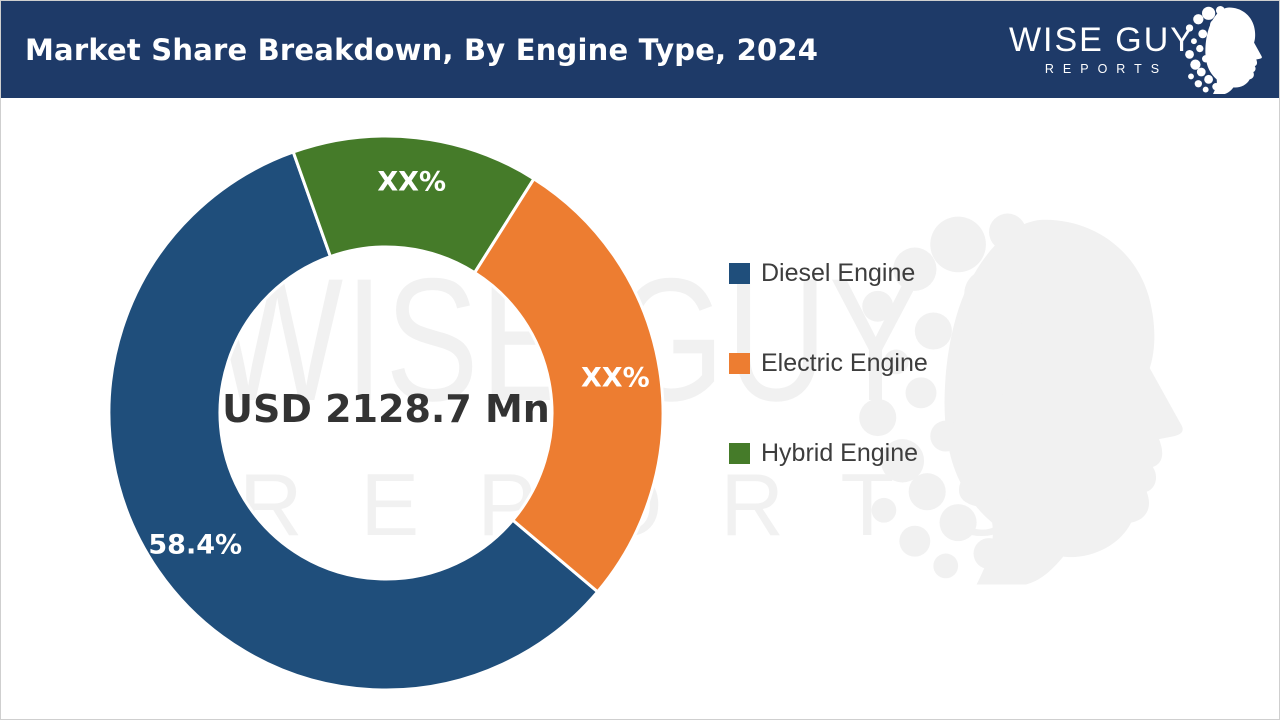 The height and width of the screenshot is (720, 1280). Describe the element at coordinates (386, 409) in the screenshot. I see `chart-center-value: USD 2128.7 Mn` at that location.